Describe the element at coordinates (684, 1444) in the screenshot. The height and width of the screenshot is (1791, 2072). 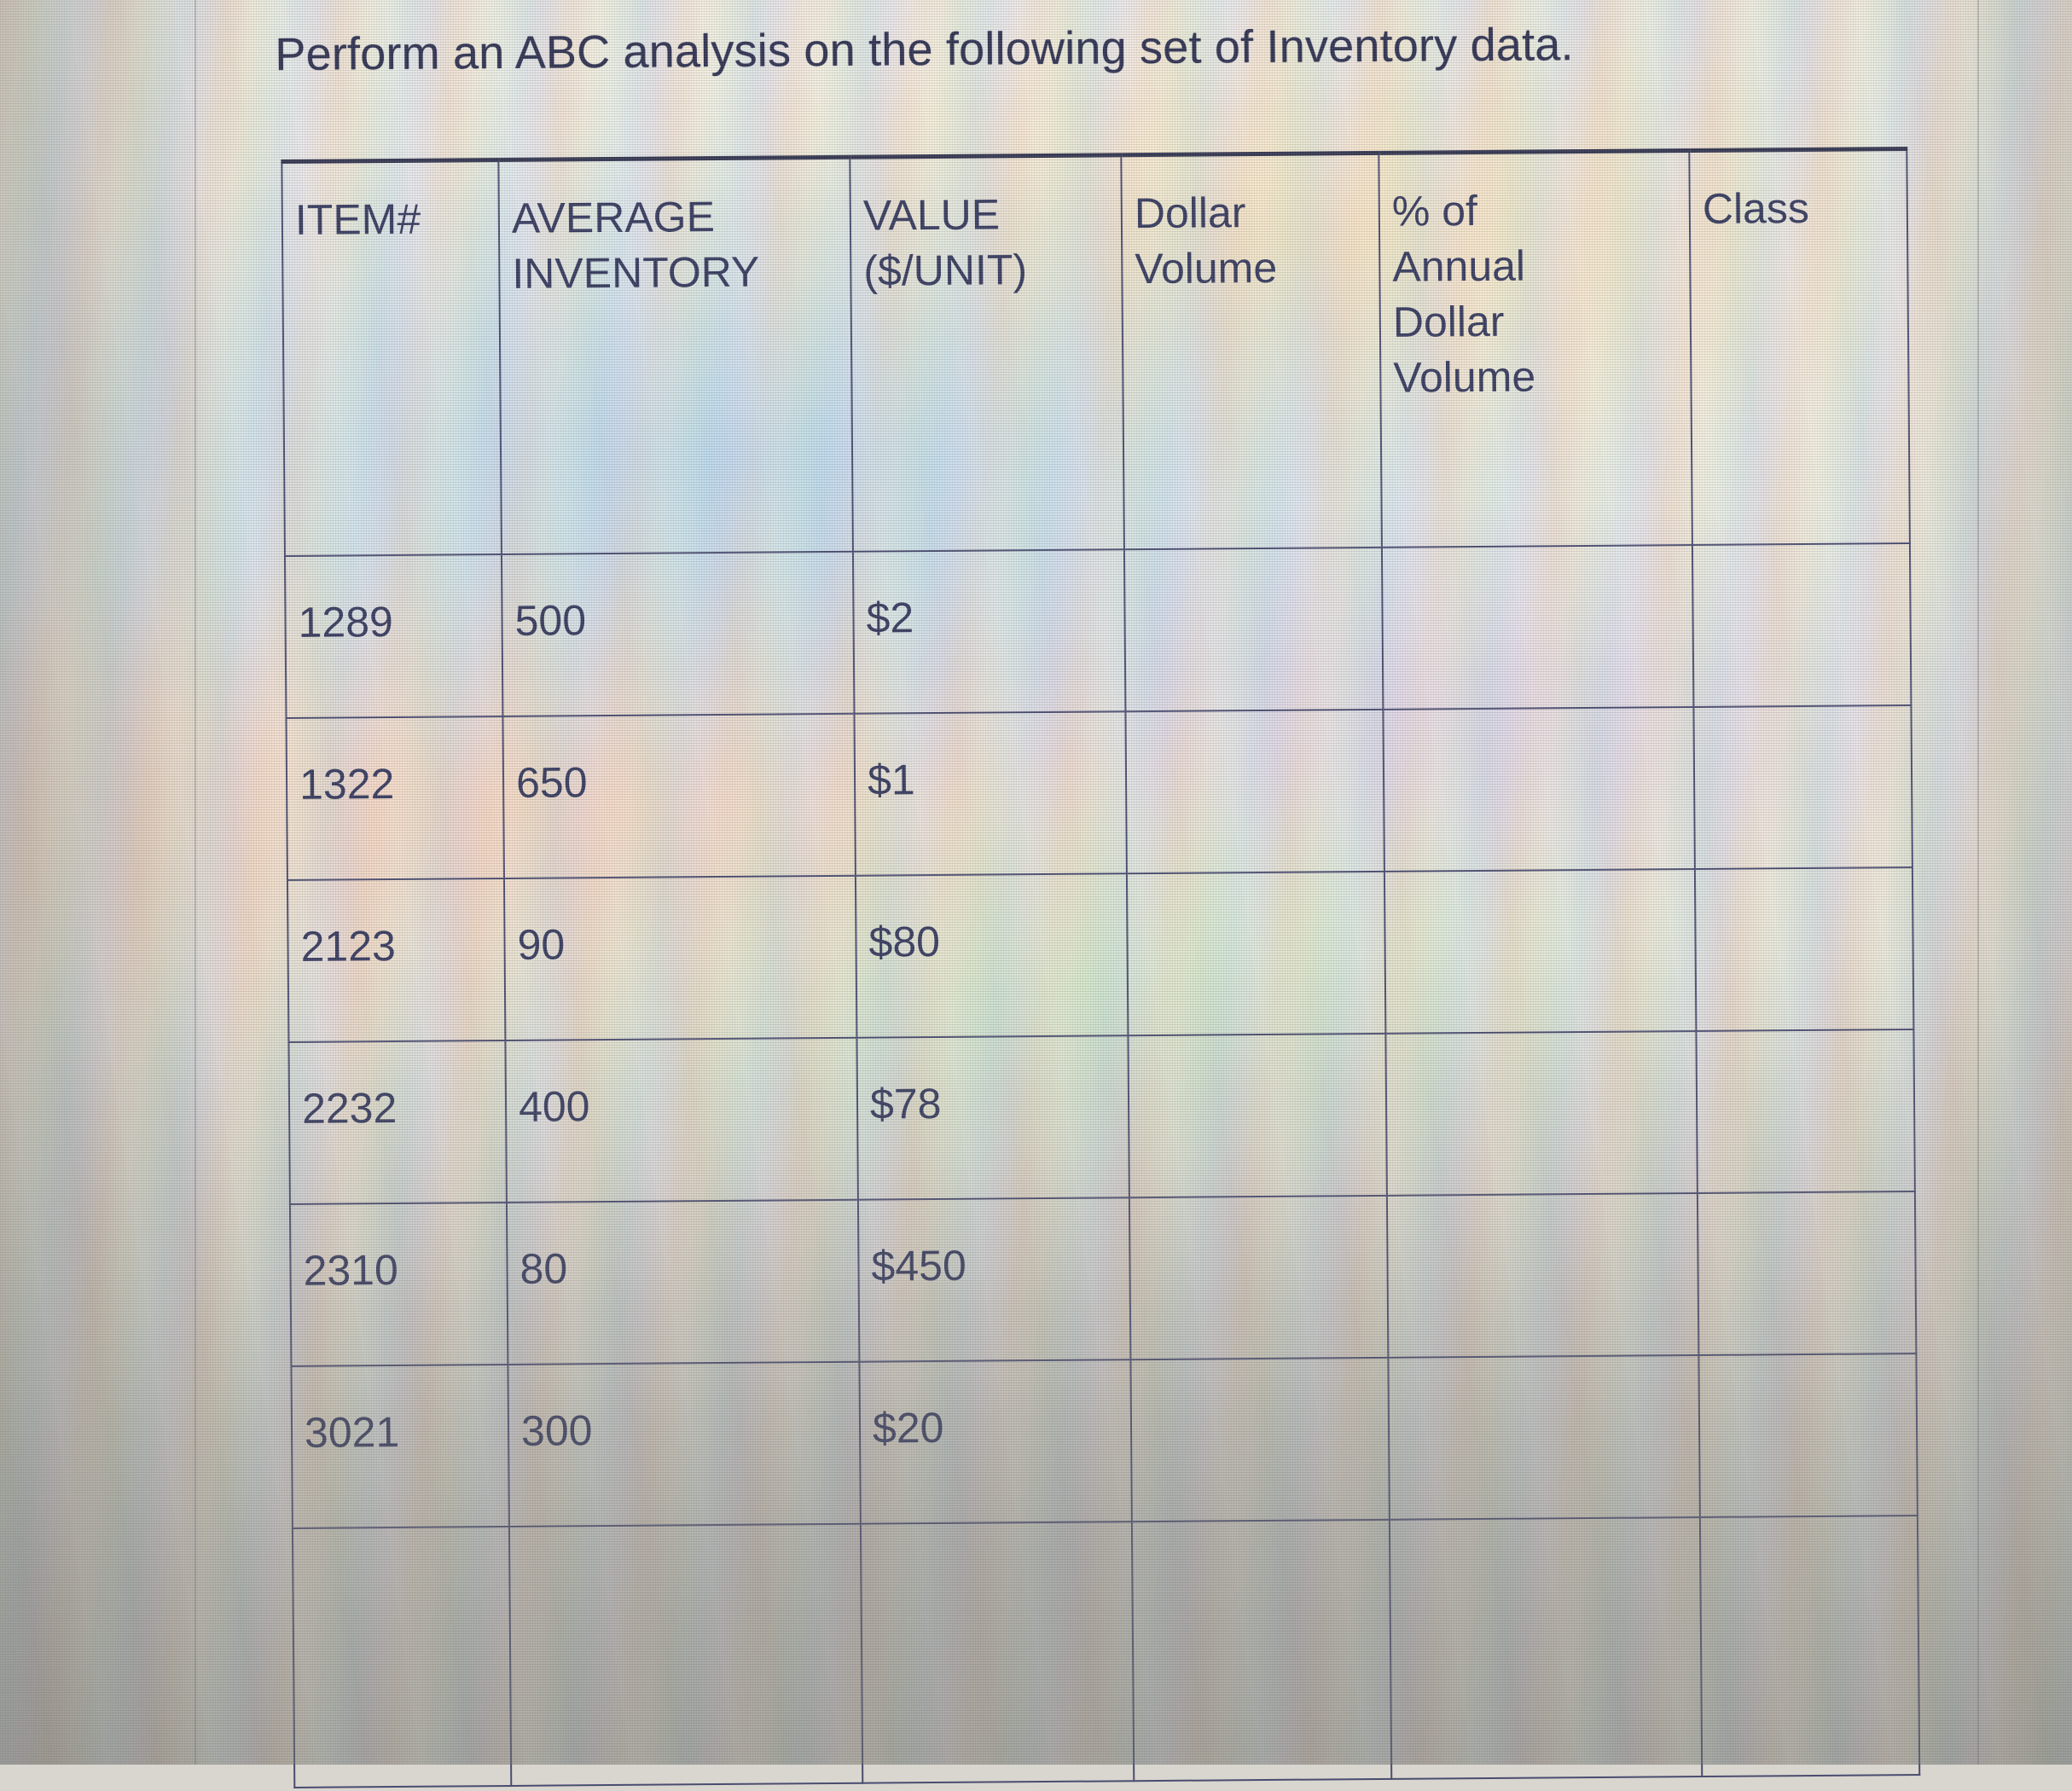
I see `cell-average-inventory: 300` at that location.